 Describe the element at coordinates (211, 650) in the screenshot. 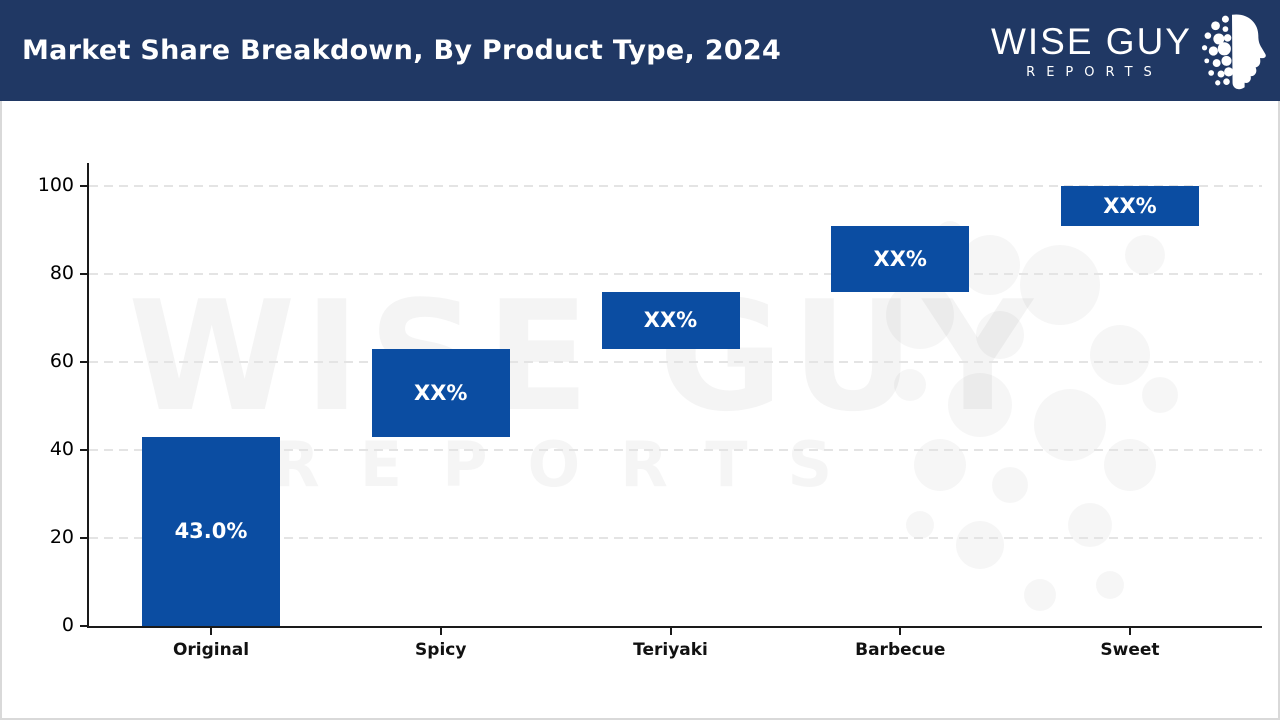

I see `x-axis-tick-label: Original` at that location.